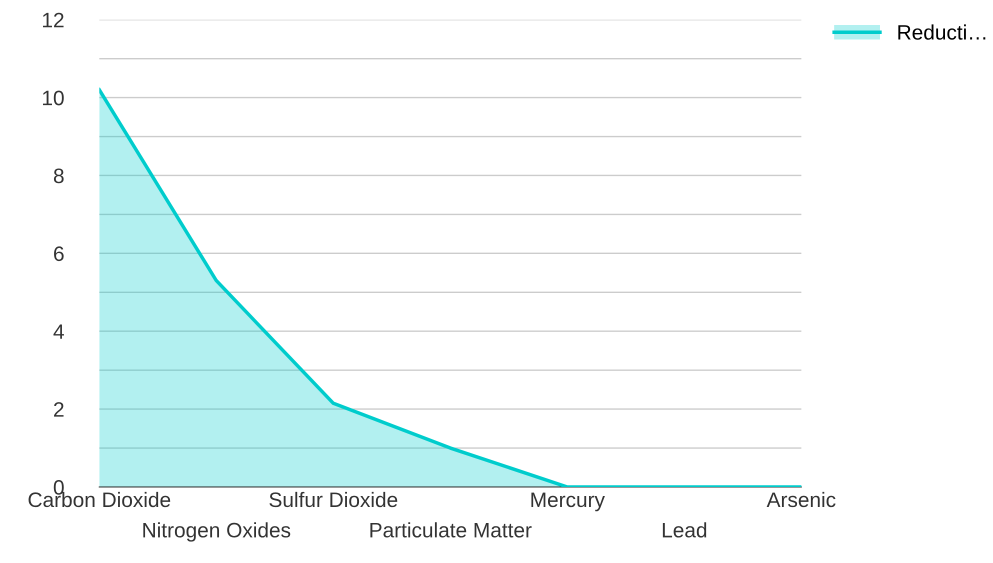  I want to click on y-tick-label: 12, so click(53, 20).